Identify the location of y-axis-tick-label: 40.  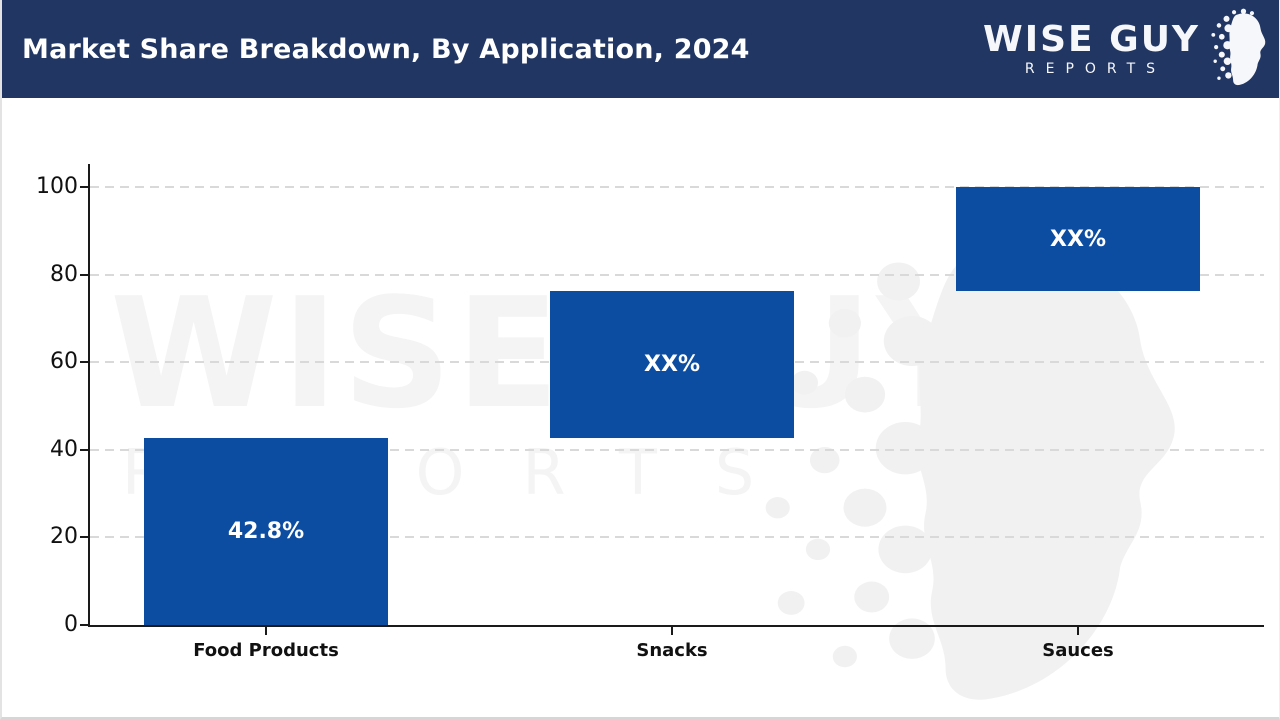
(64, 449).